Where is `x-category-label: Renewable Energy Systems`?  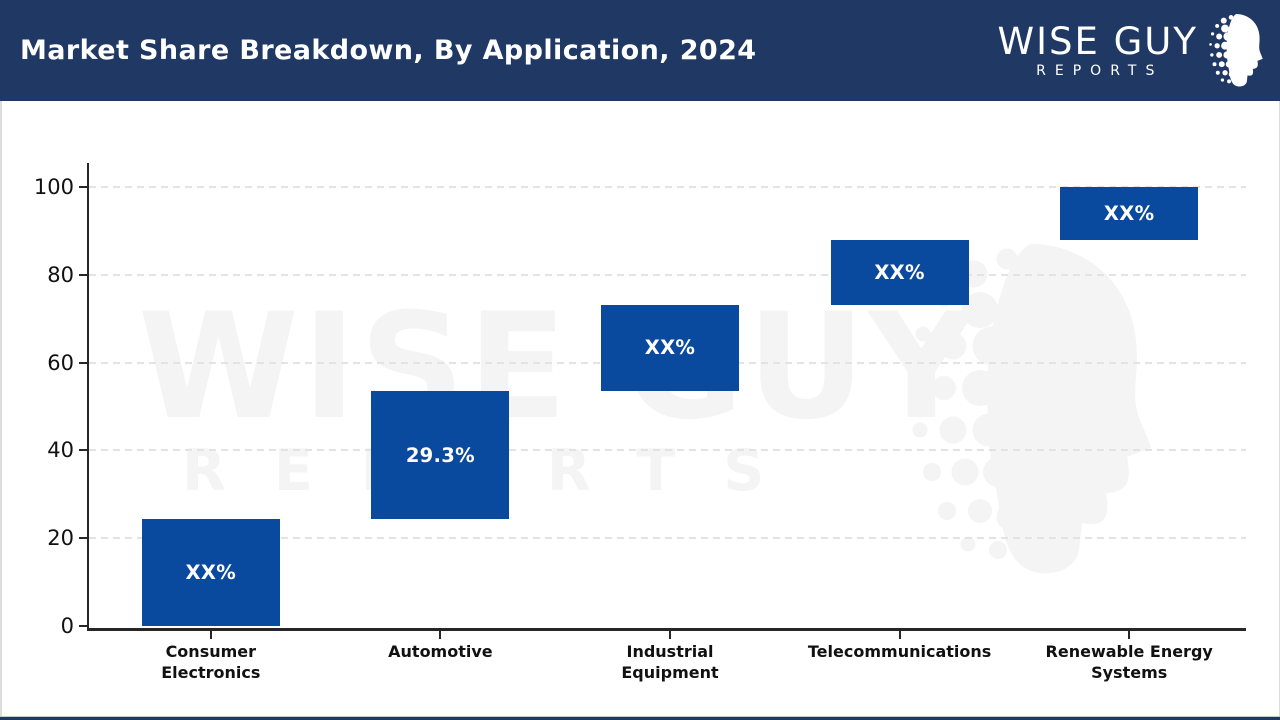
x-category-label: Renewable Energy Systems is located at coordinates (1129, 662).